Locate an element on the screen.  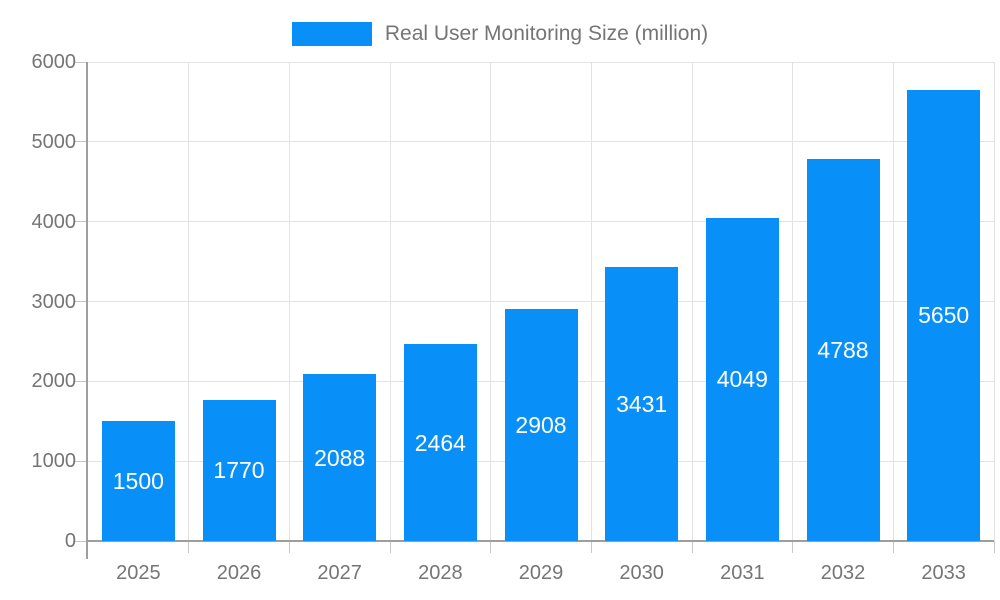
x-axis-label: 2026 is located at coordinates (239, 573).